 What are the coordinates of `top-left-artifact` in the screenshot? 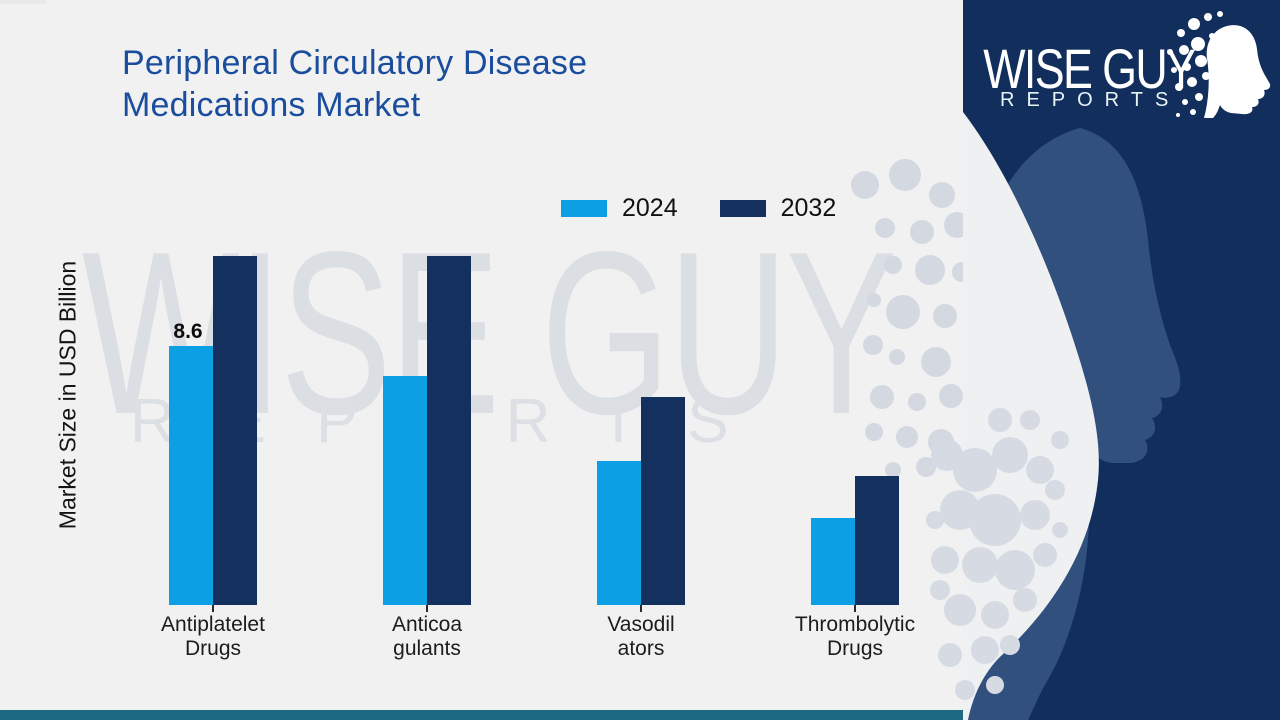 It's located at (23, 2).